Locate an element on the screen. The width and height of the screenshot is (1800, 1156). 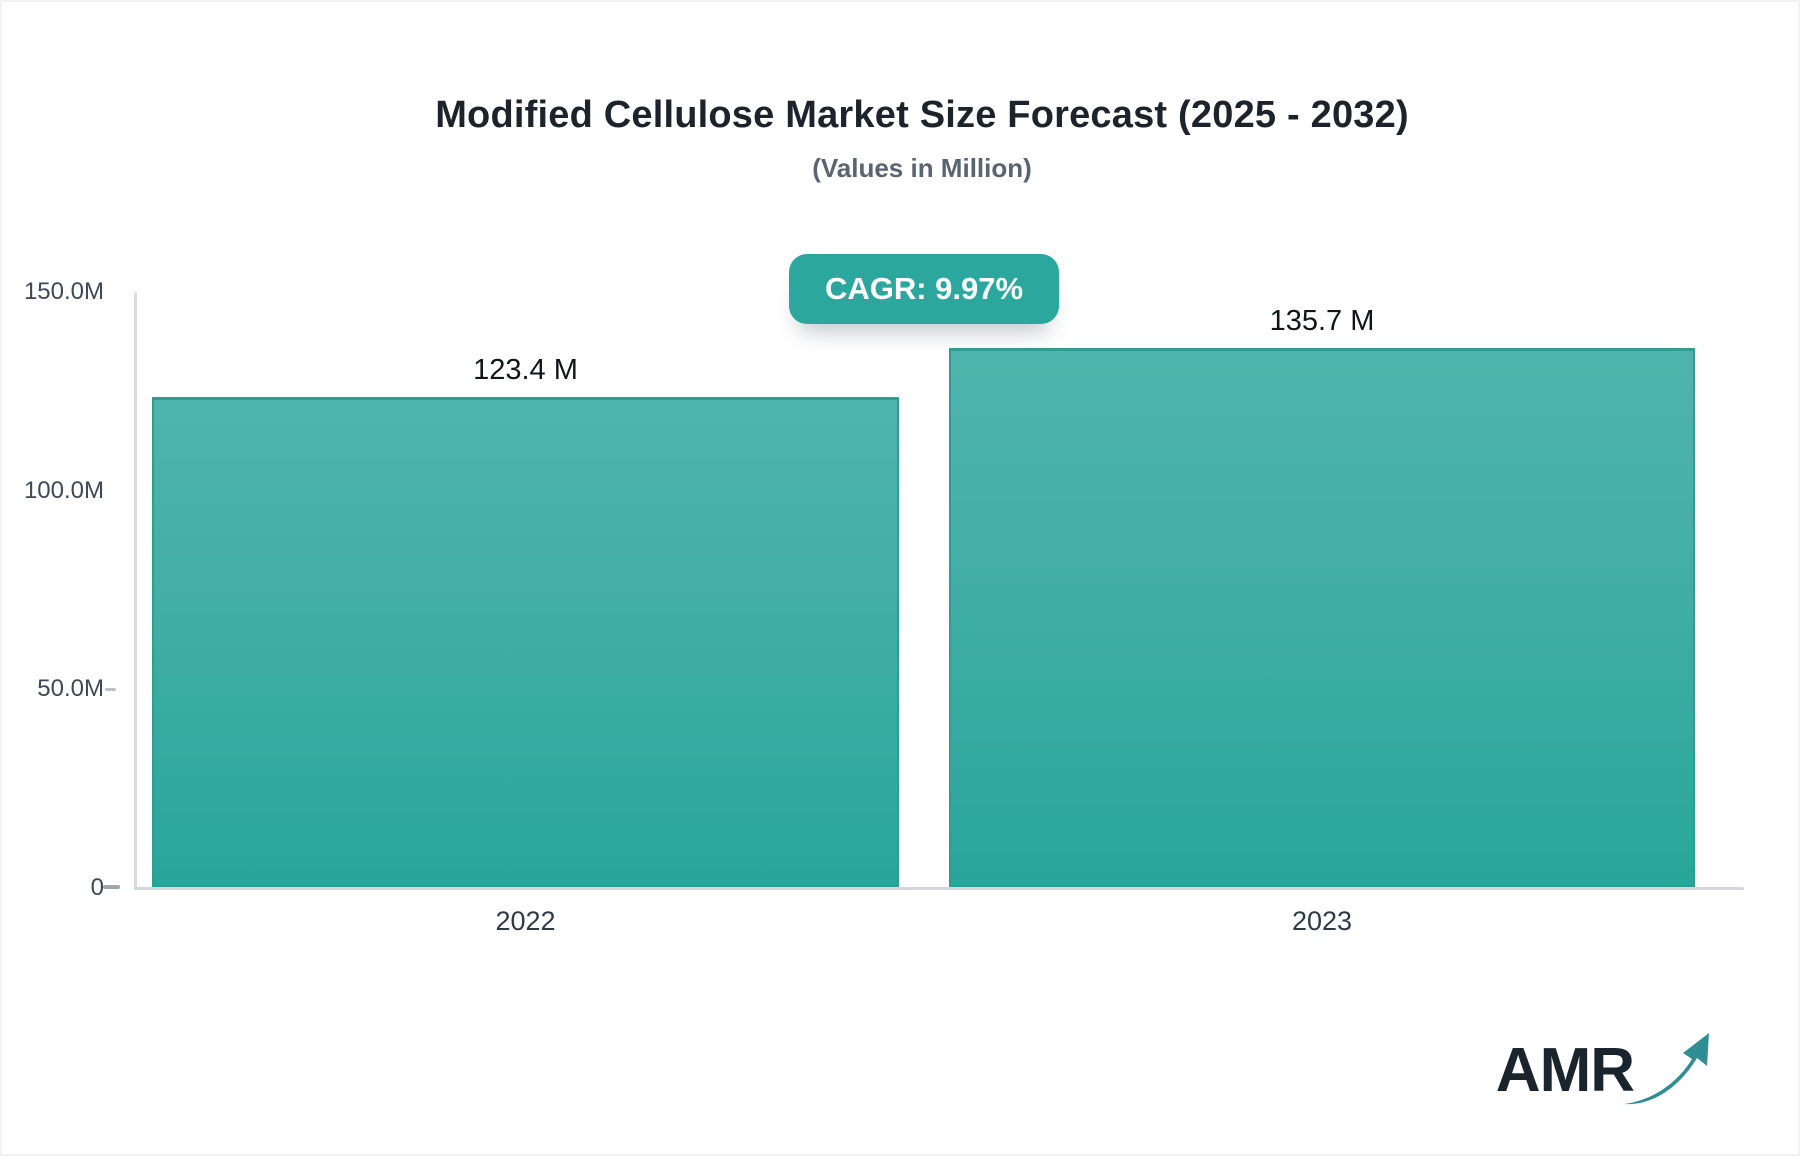
y-axis-line is located at coordinates (135, 591).